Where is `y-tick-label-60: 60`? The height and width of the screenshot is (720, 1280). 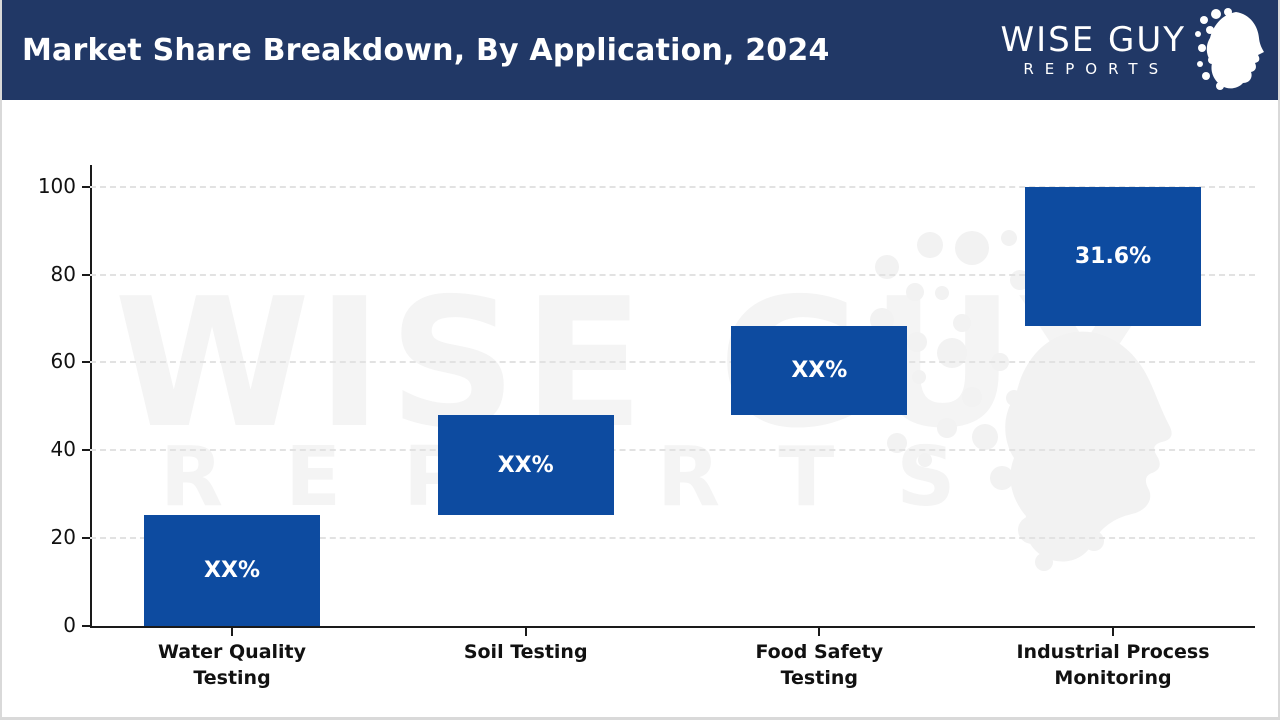
y-tick-label-60: 60 is located at coordinates (63, 361).